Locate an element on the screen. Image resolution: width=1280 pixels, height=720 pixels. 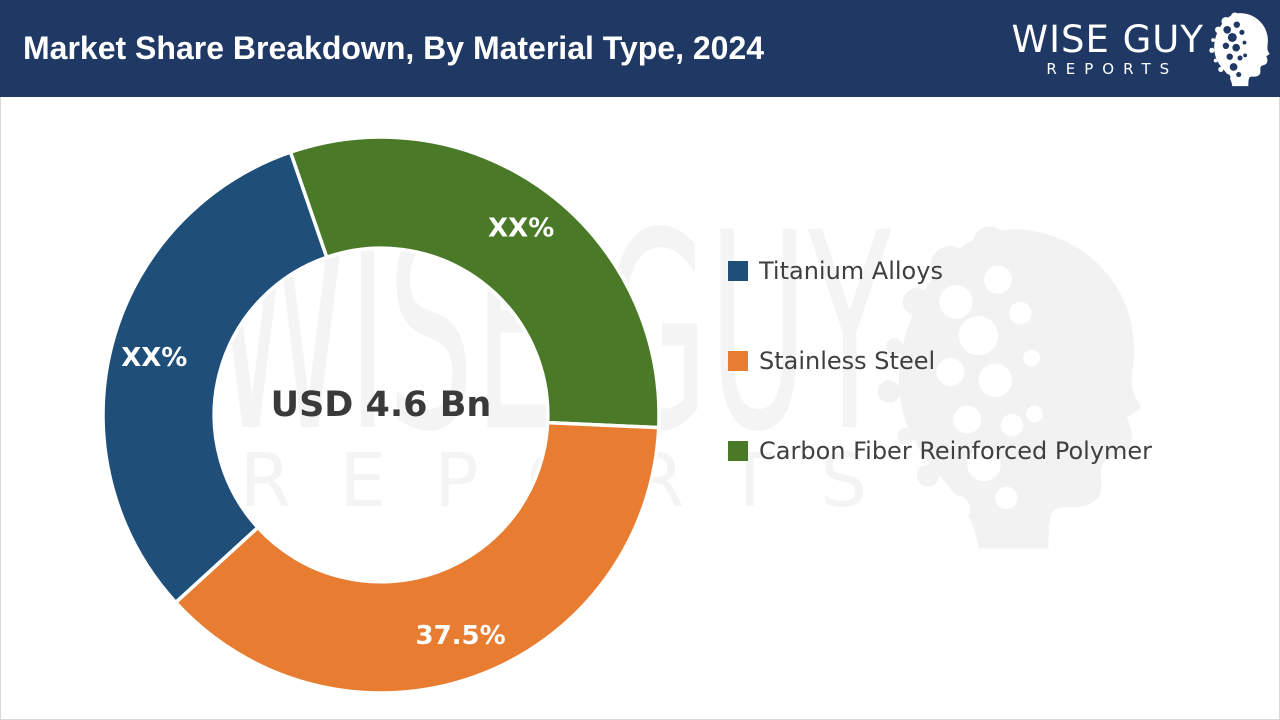
legend-swatch-titanium-alloys is located at coordinates (738, 271).